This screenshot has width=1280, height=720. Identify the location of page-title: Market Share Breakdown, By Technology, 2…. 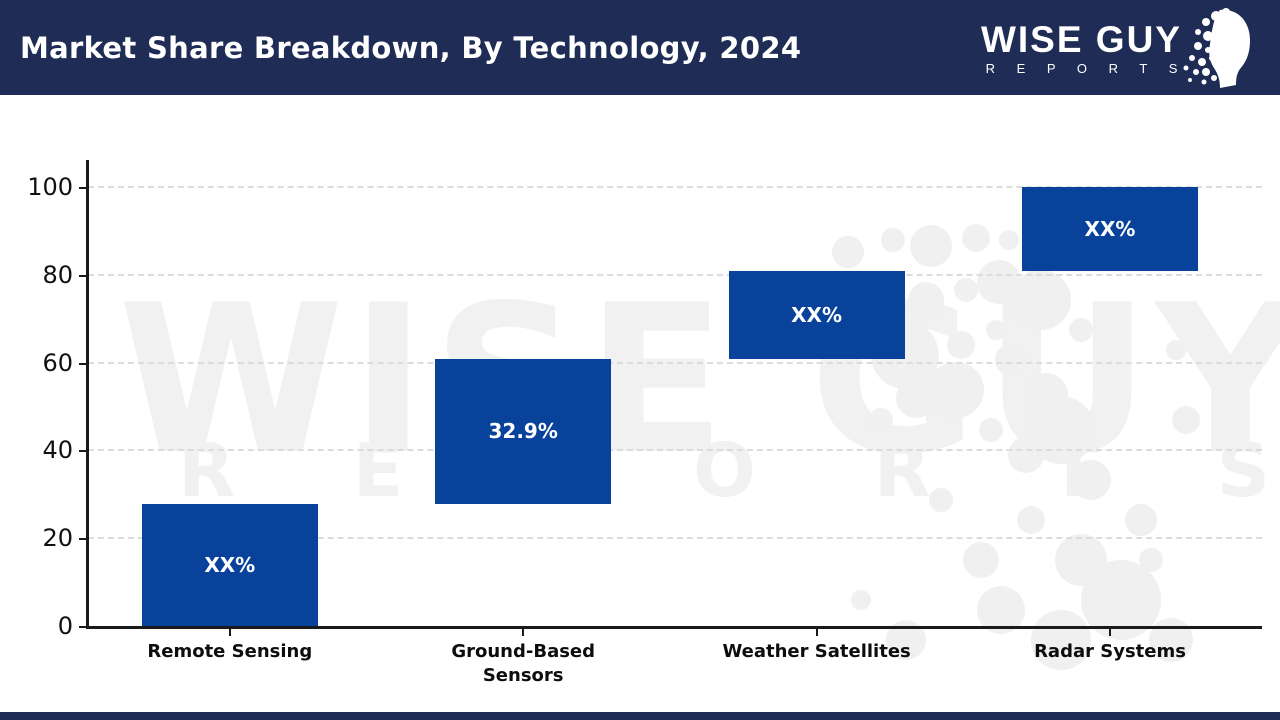
(411, 47).